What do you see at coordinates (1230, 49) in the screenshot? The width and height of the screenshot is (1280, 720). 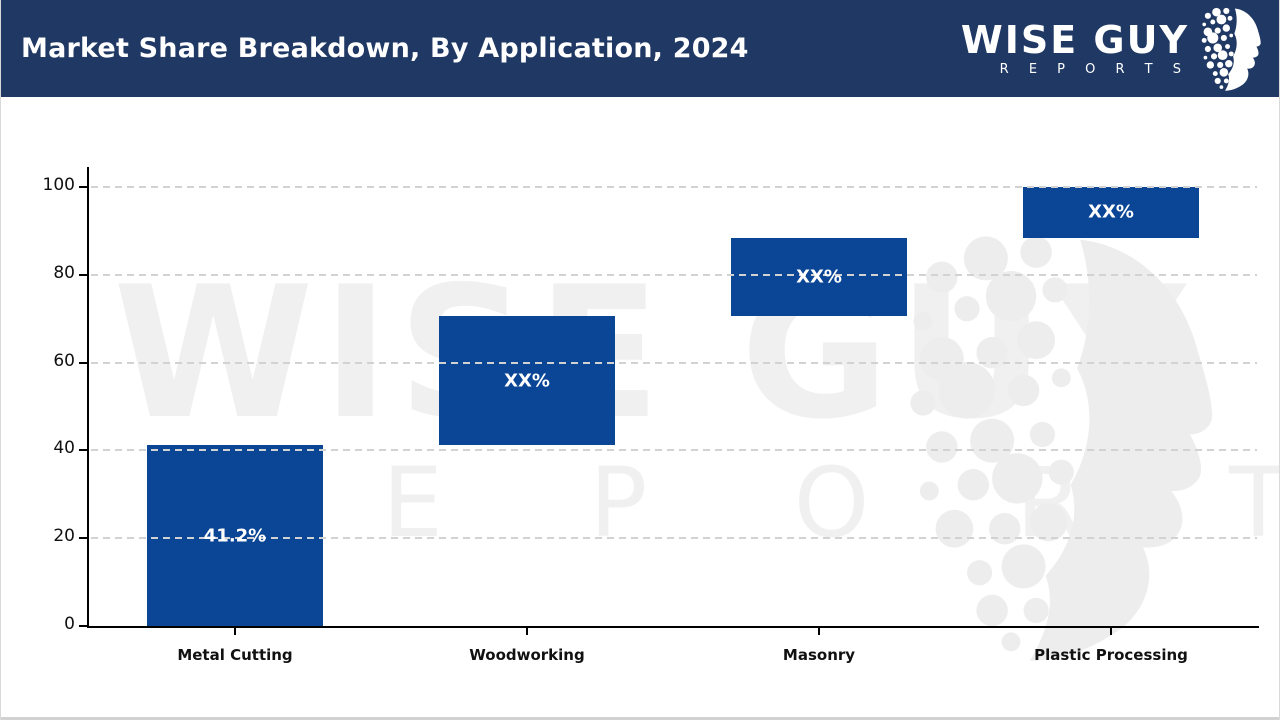 I see `face-dots-icon` at bounding box center [1230, 49].